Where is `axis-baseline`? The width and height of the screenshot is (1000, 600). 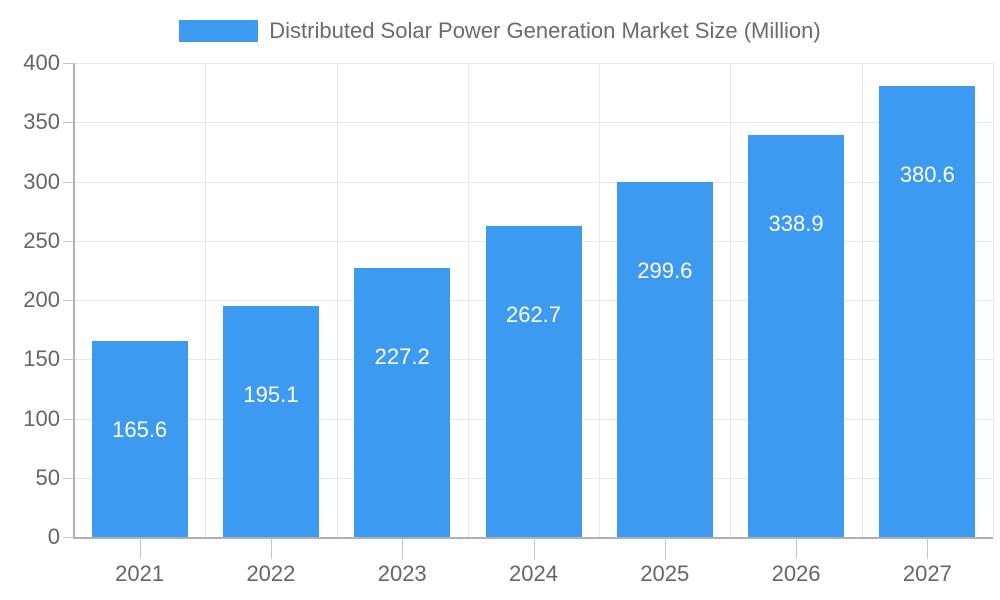
axis-baseline is located at coordinates (533, 538).